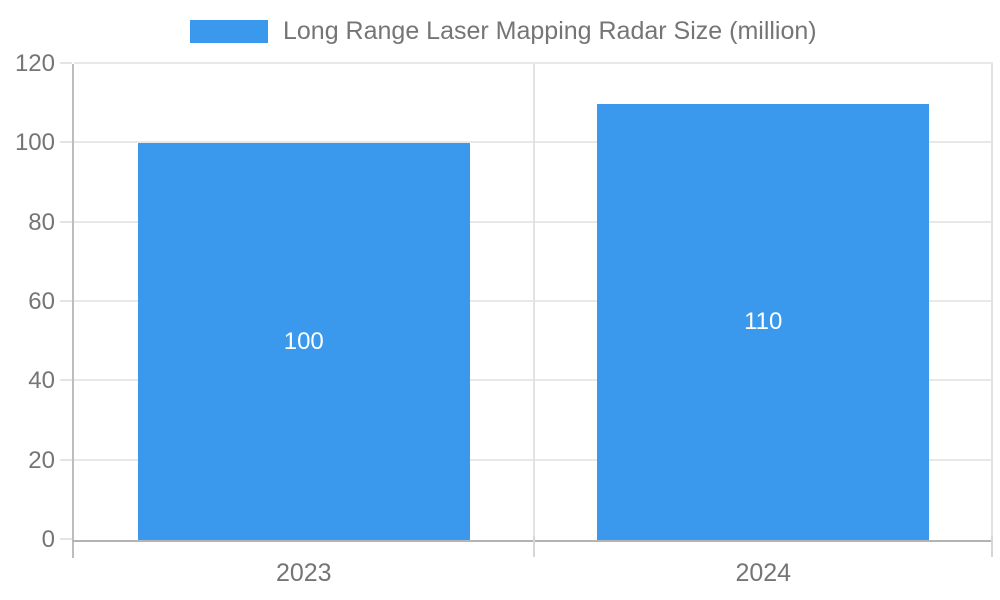 This screenshot has height=600, width=1000. What do you see at coordinates (763, 573) in the screenshot?
I see `x-tick-label: 2024` at bounding box center [763, 573].